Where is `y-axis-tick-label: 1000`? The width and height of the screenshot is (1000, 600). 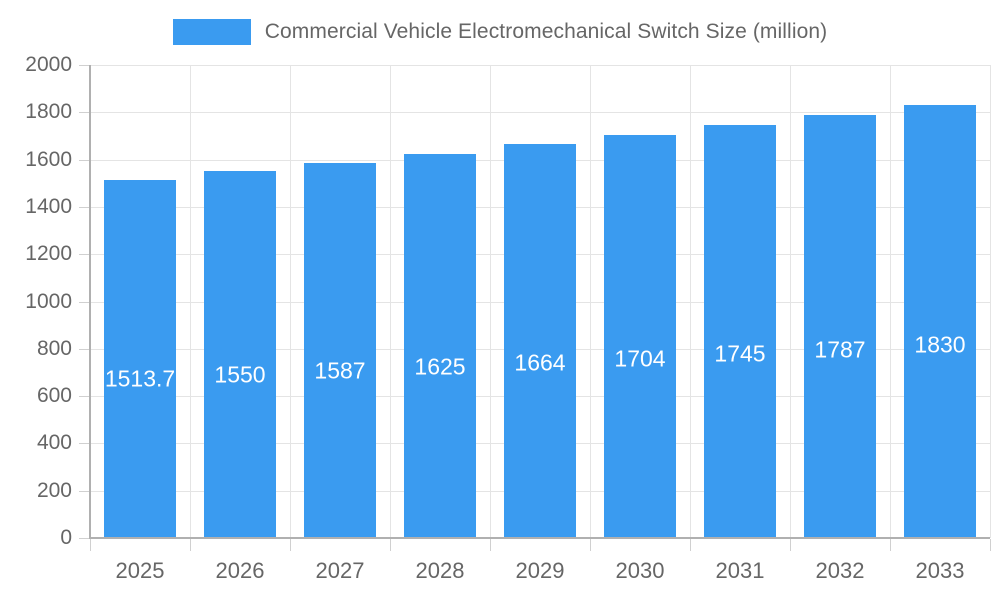
y-axis-tick-label: 1000 is located at coordinates (48, 301).